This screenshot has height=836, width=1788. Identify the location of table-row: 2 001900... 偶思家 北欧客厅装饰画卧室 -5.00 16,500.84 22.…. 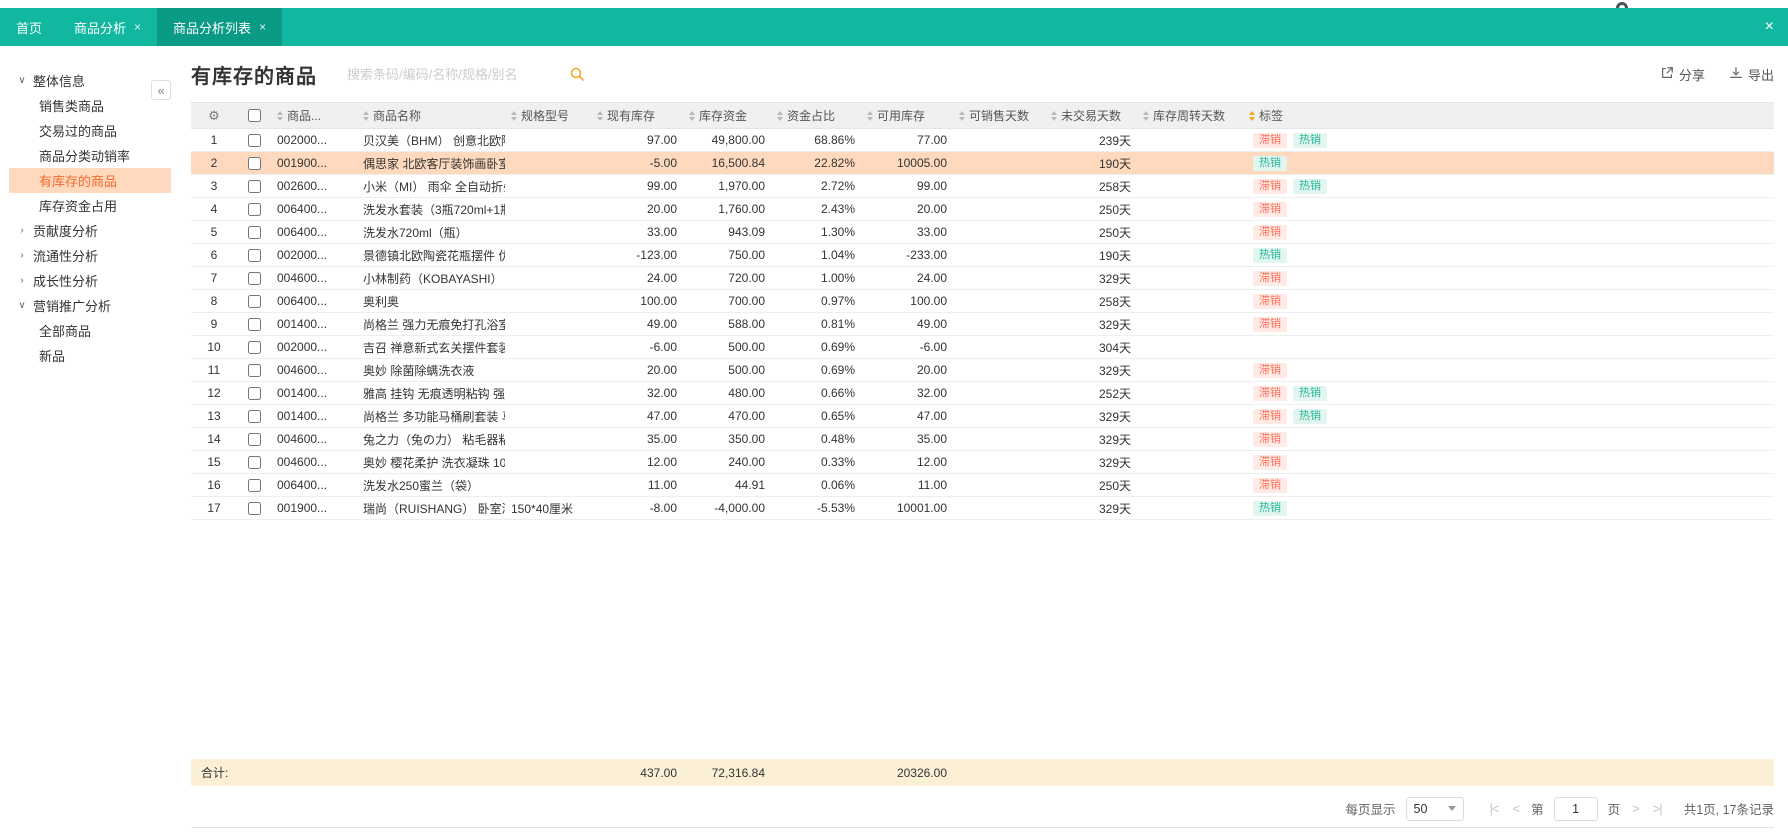
(982, 163).